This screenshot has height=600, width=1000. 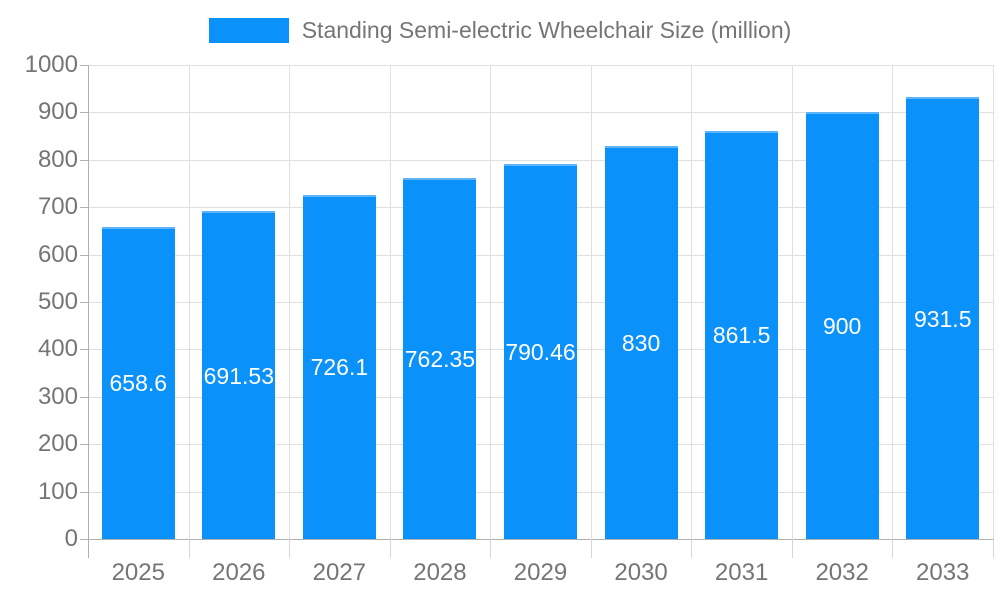 I want to click on y-axis-label-0: 0, so click(x=71, y=538).